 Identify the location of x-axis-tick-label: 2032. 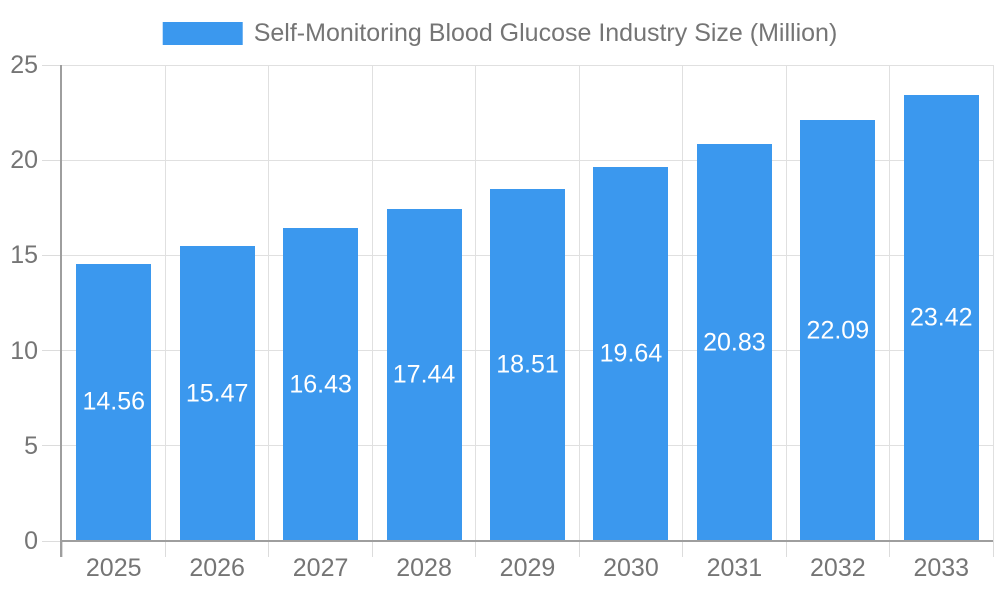
(838, 568).